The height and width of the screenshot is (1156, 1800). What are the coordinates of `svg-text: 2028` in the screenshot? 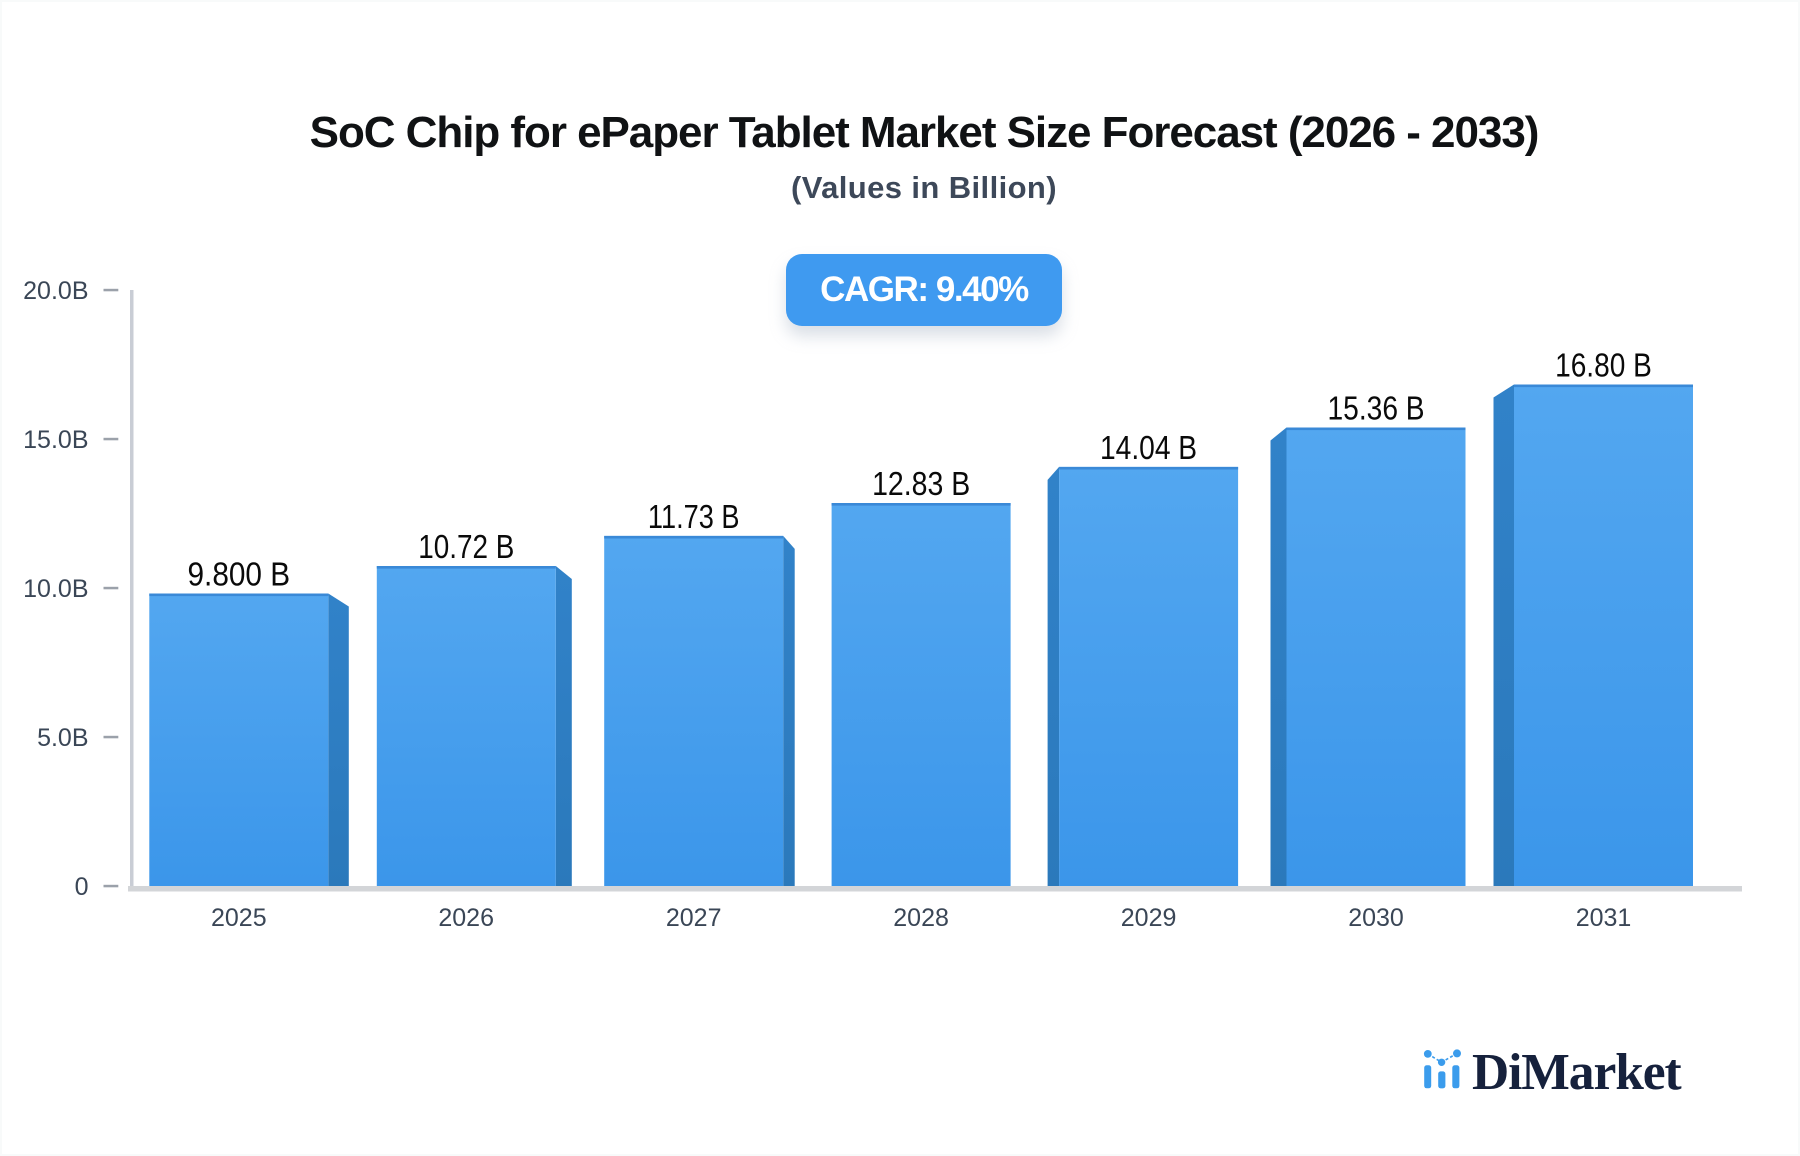 It's located at (921, 918).